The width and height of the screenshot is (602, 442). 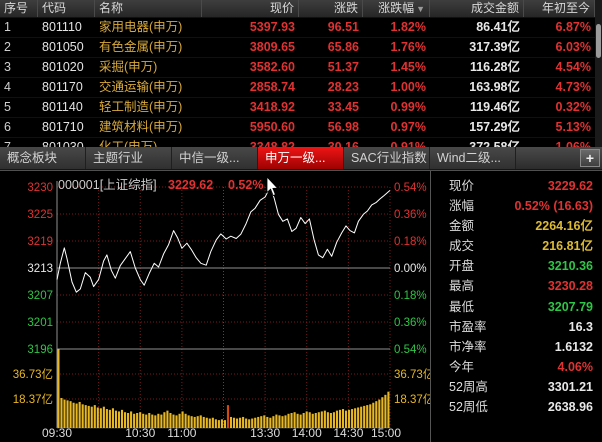 What do you see at coordinates (148, 8) in the screenshot?
I see `column-header-3: 名称` at bounding box center [148, 8].